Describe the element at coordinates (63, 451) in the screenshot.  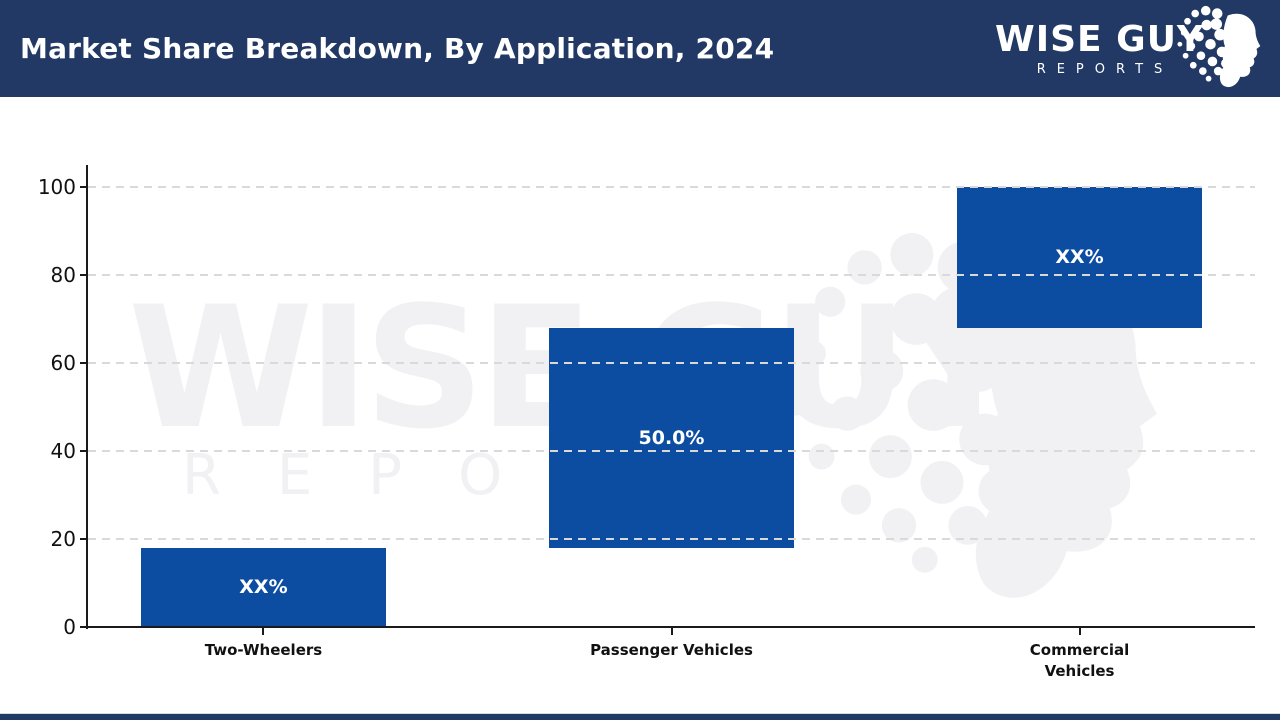
I see `y-tick-label: 40` at that location.